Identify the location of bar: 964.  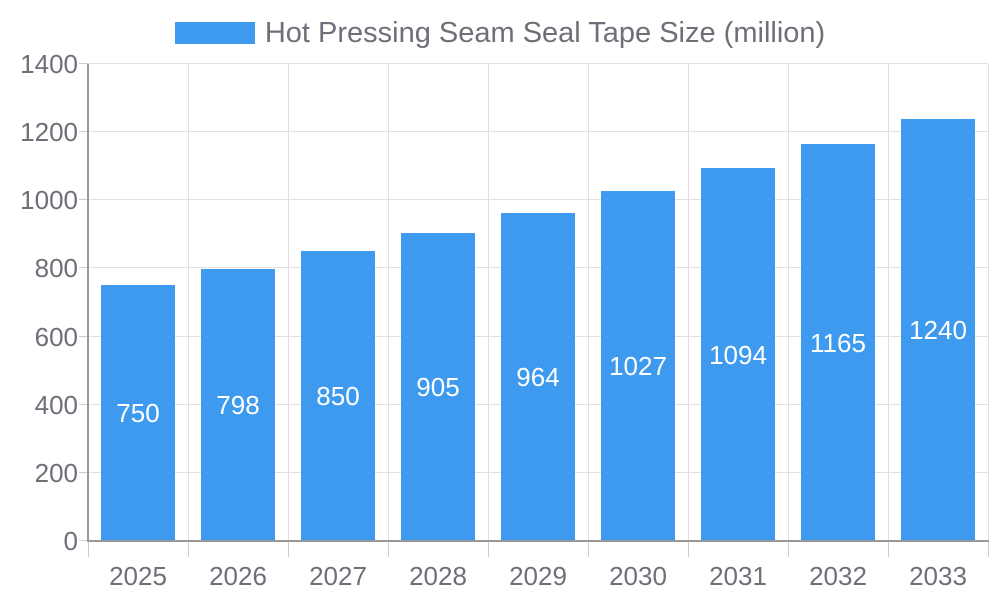
(538, 376).